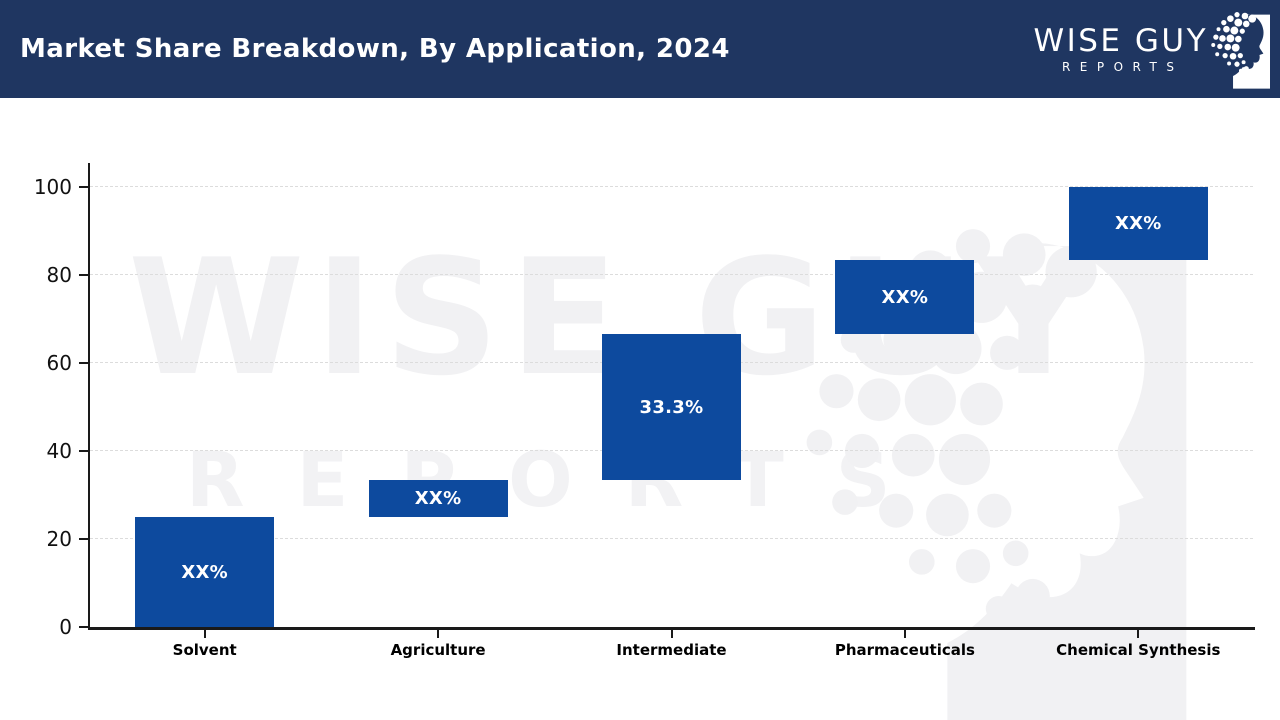 Image resolution: width=1280 pixels, height=720 pixels. What do you see at coordinates (904, 650) in the screenshot?
I see `x-axis-category-label: Pharmaceuticals` at bounding box center [904, 650].